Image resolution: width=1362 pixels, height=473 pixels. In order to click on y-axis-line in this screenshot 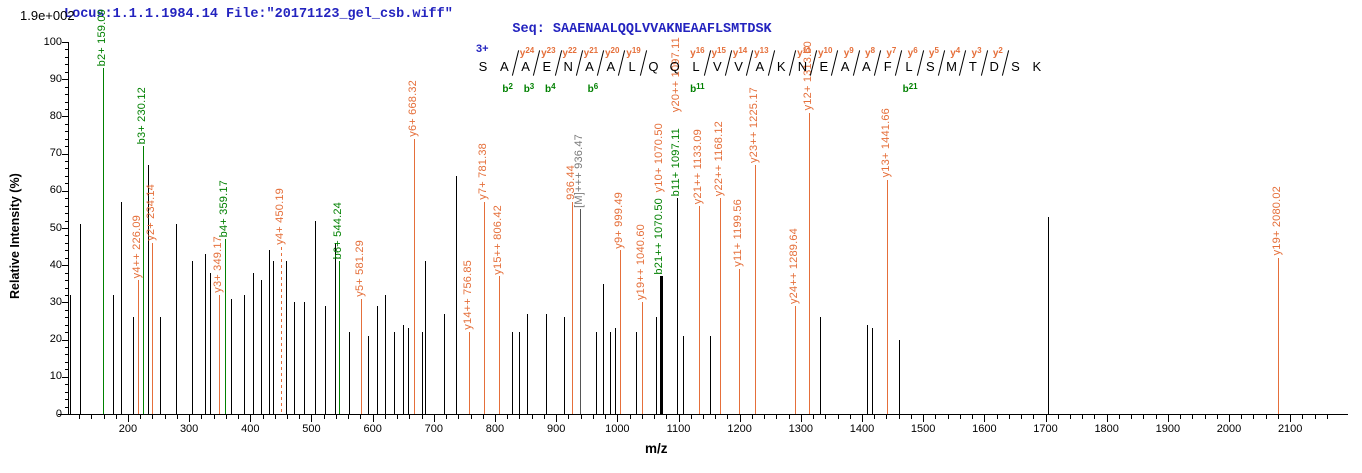, I will do `click(68, 228)`.